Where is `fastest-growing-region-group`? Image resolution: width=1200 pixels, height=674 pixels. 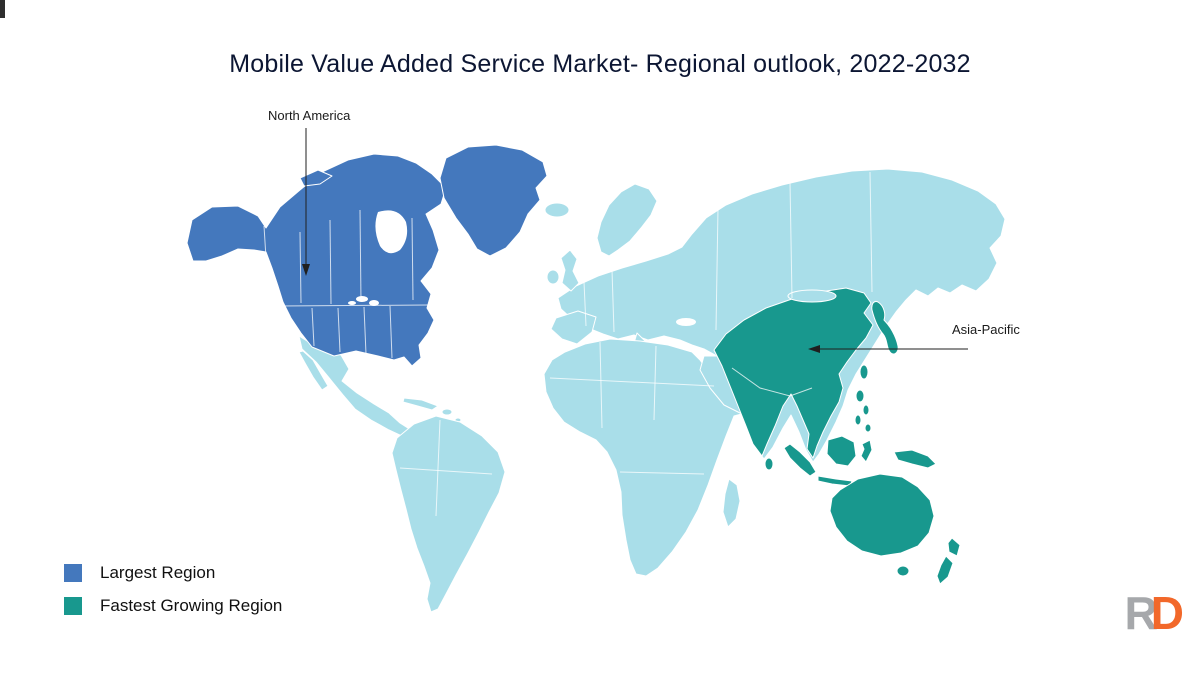
fastest-growing-region-group is located at coordinates (837, 436).